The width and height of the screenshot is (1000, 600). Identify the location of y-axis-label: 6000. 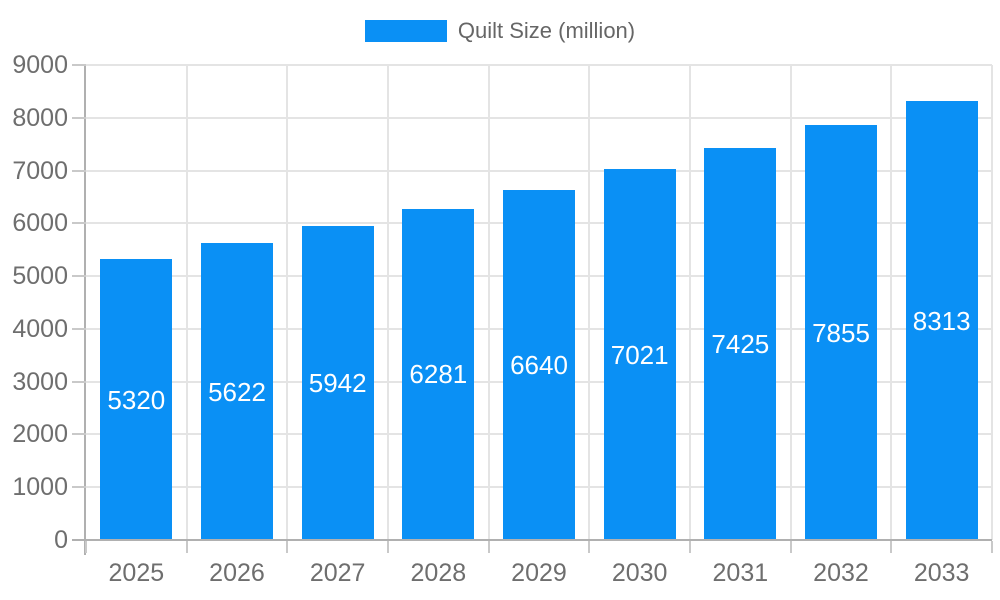
(40, 223).